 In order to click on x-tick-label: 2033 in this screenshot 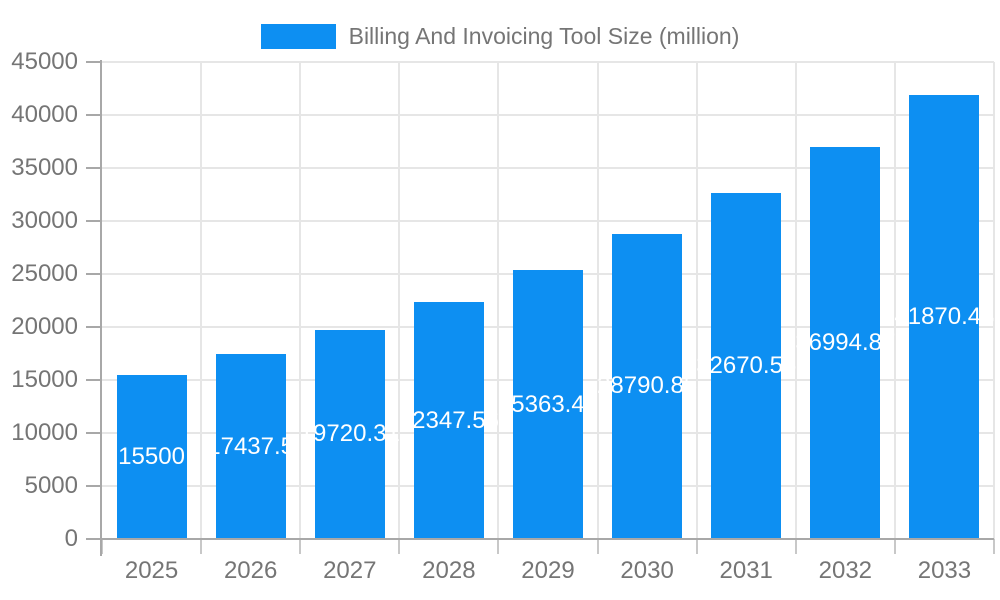, I will do `click(944, 570)`.